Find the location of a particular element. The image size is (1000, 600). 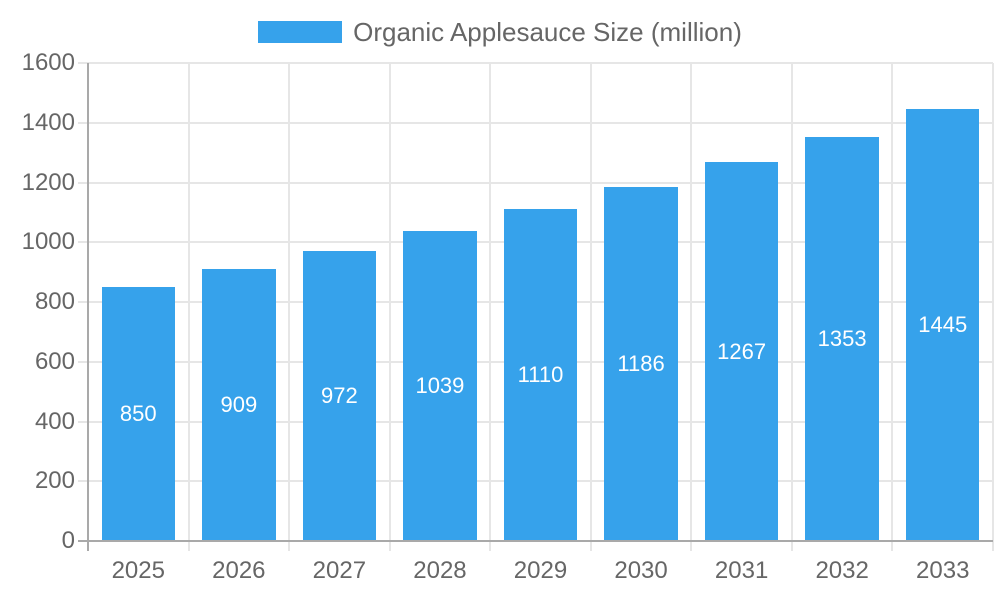

bar-value-label: 1353 is located at coordinates (842, 338).